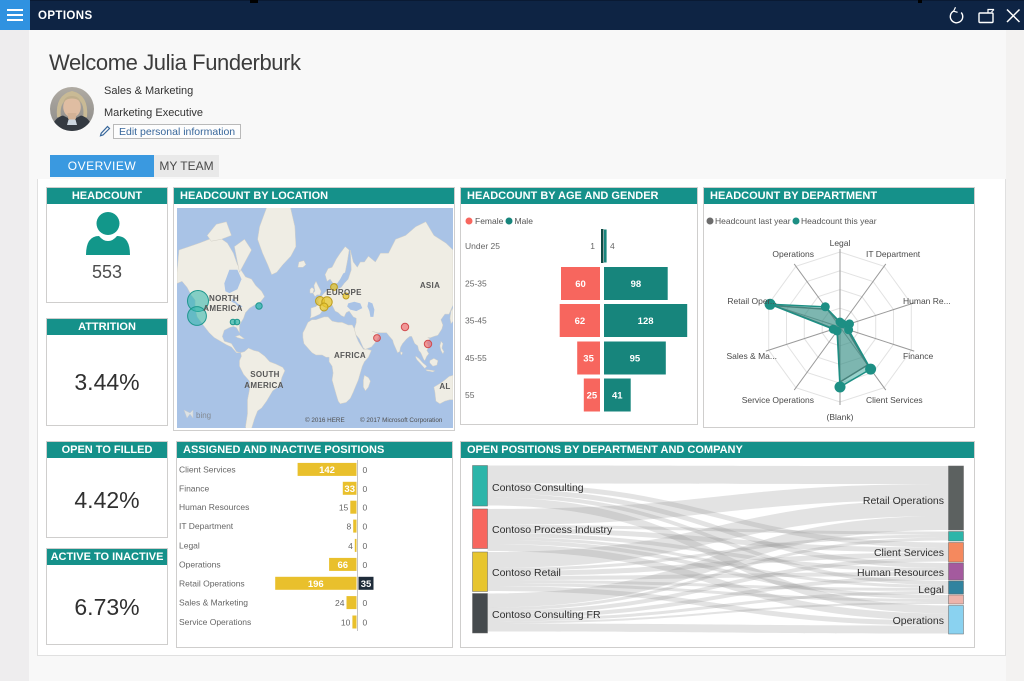 The width and height of the screenshot is (1024, 681). Describe the element at coordinates (224, 298) in the screenshot. I see `svg-text: NORTH` at that location.